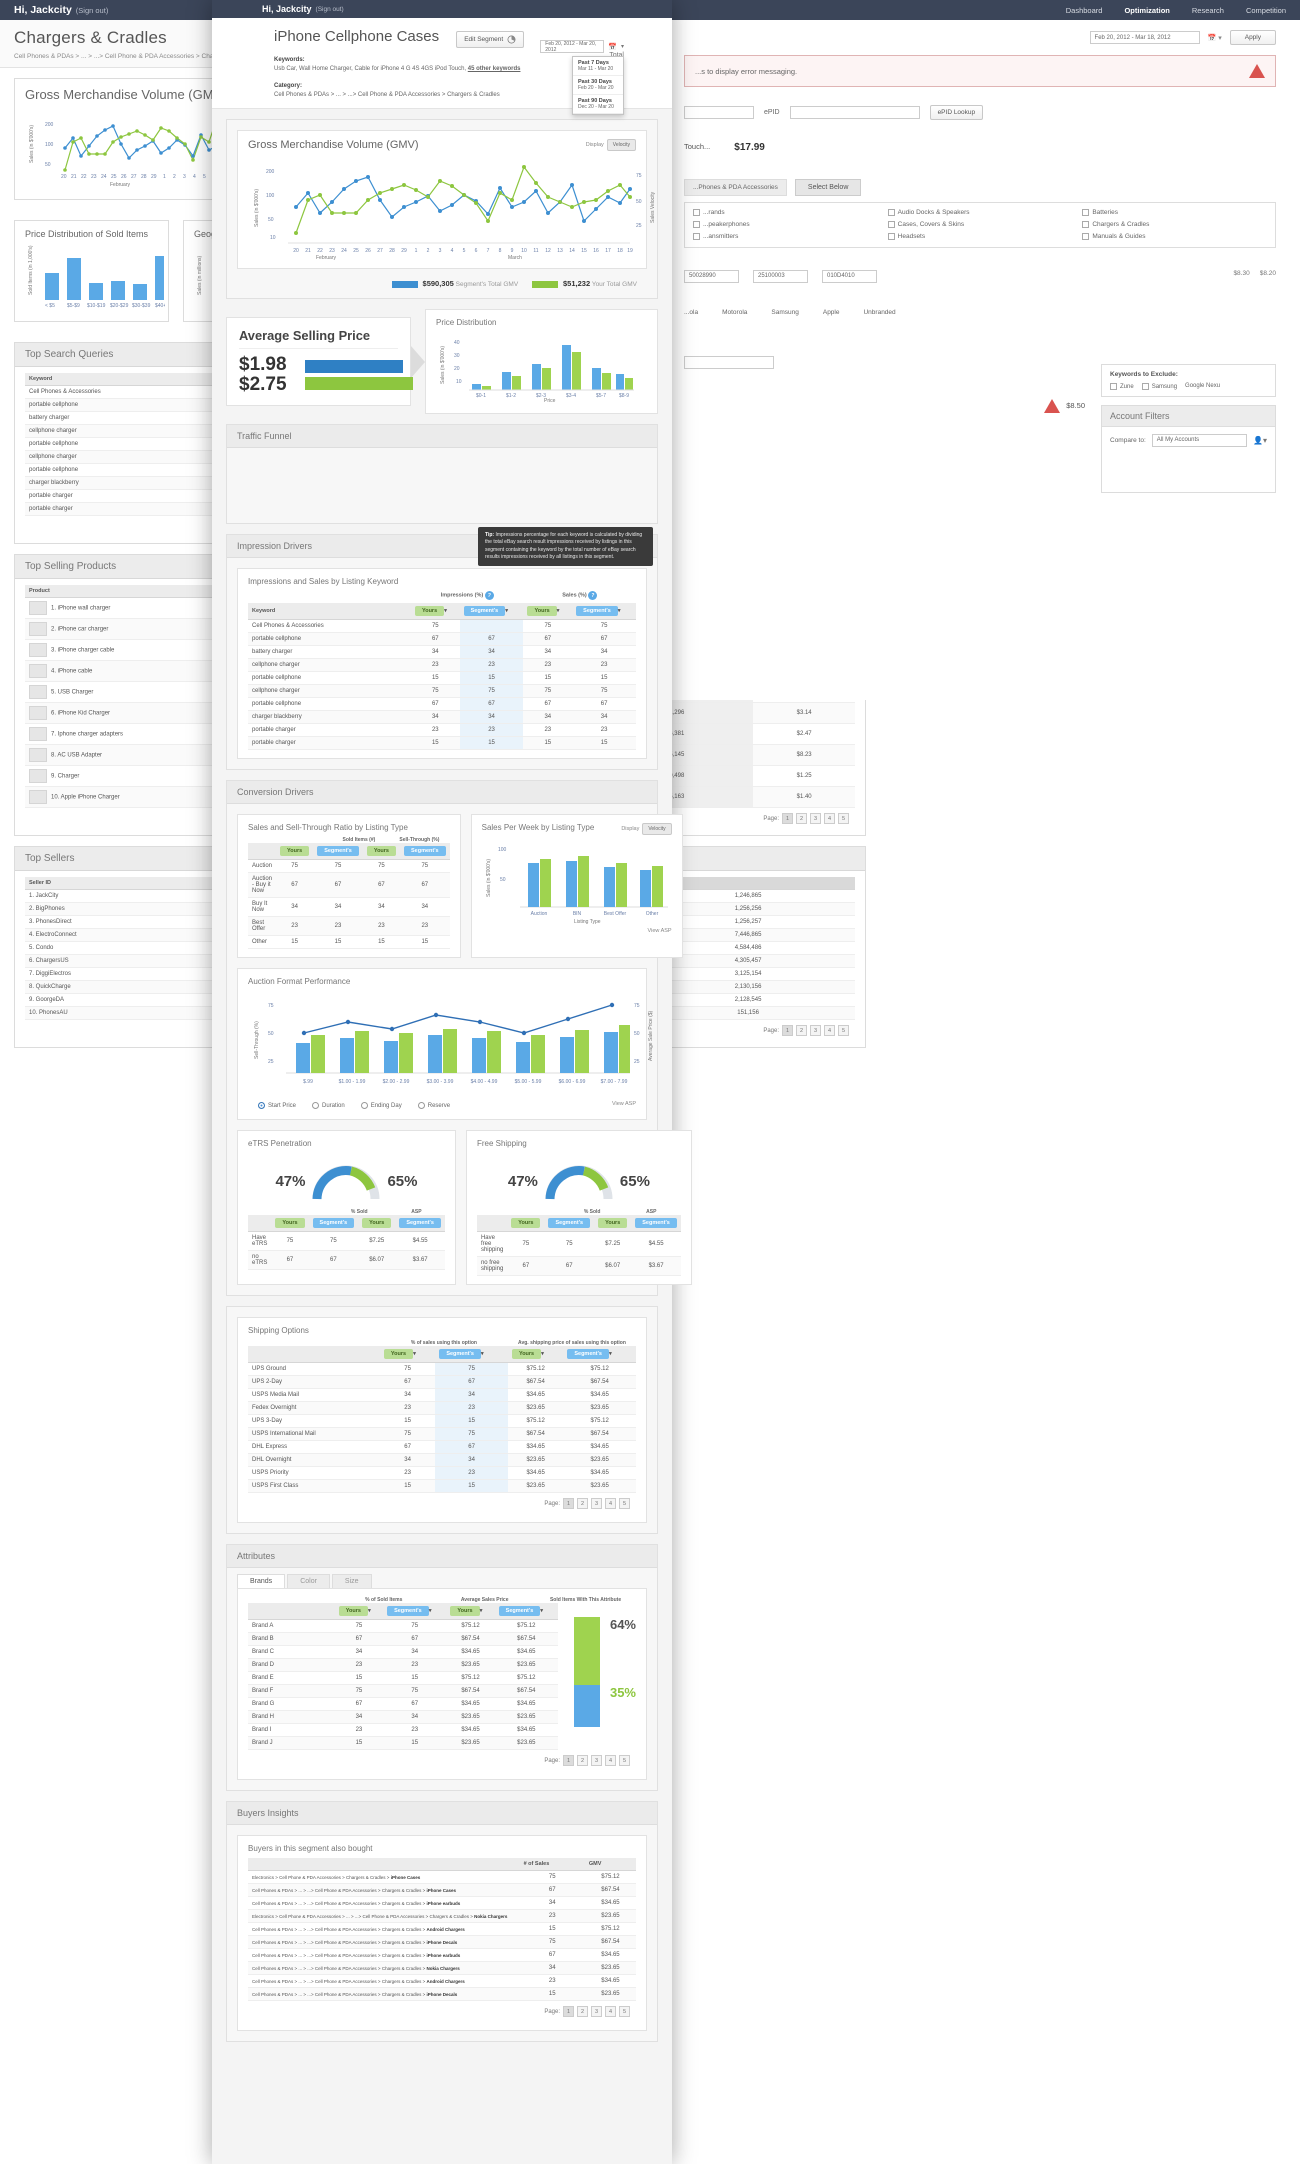 The width and height of the screenshot is (1300, 2164). What do you see at coordinates (1174, 212) in the screenshot?
I see `cat-cb-0-2: Batteries` at bounding box center [1174, 212].